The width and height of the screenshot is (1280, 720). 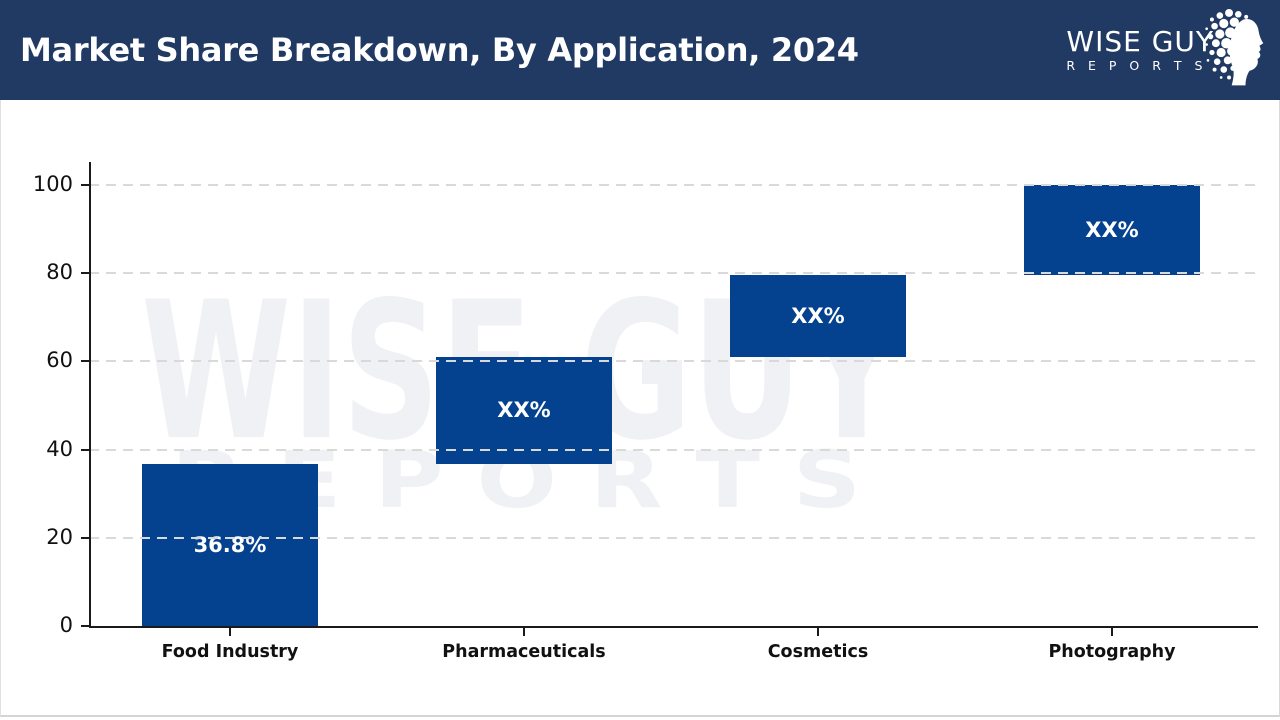 What do you see at coordinates (1233, 48) in the screenshot?
I see `dotted-head-logo-icon` at bounding box center [1233, 48].